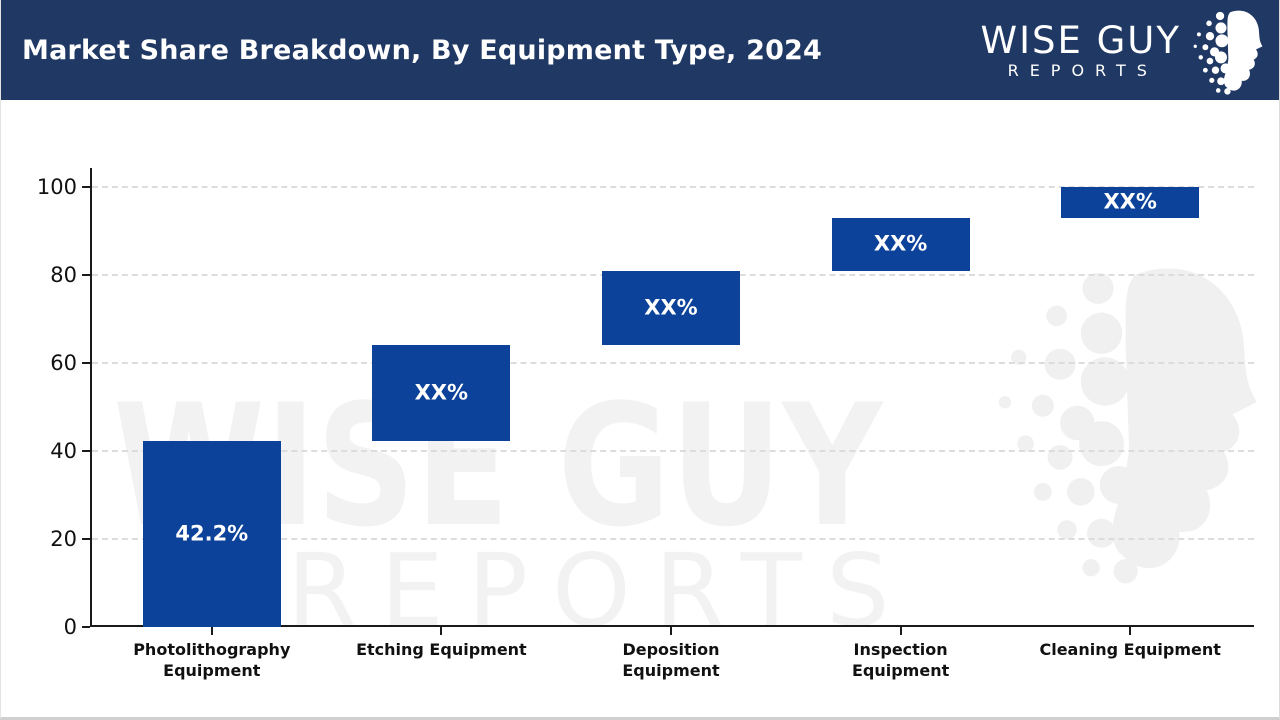 This screenshot has height=720, width=1280. I want to click on x-axis-line, so click(672, 626).